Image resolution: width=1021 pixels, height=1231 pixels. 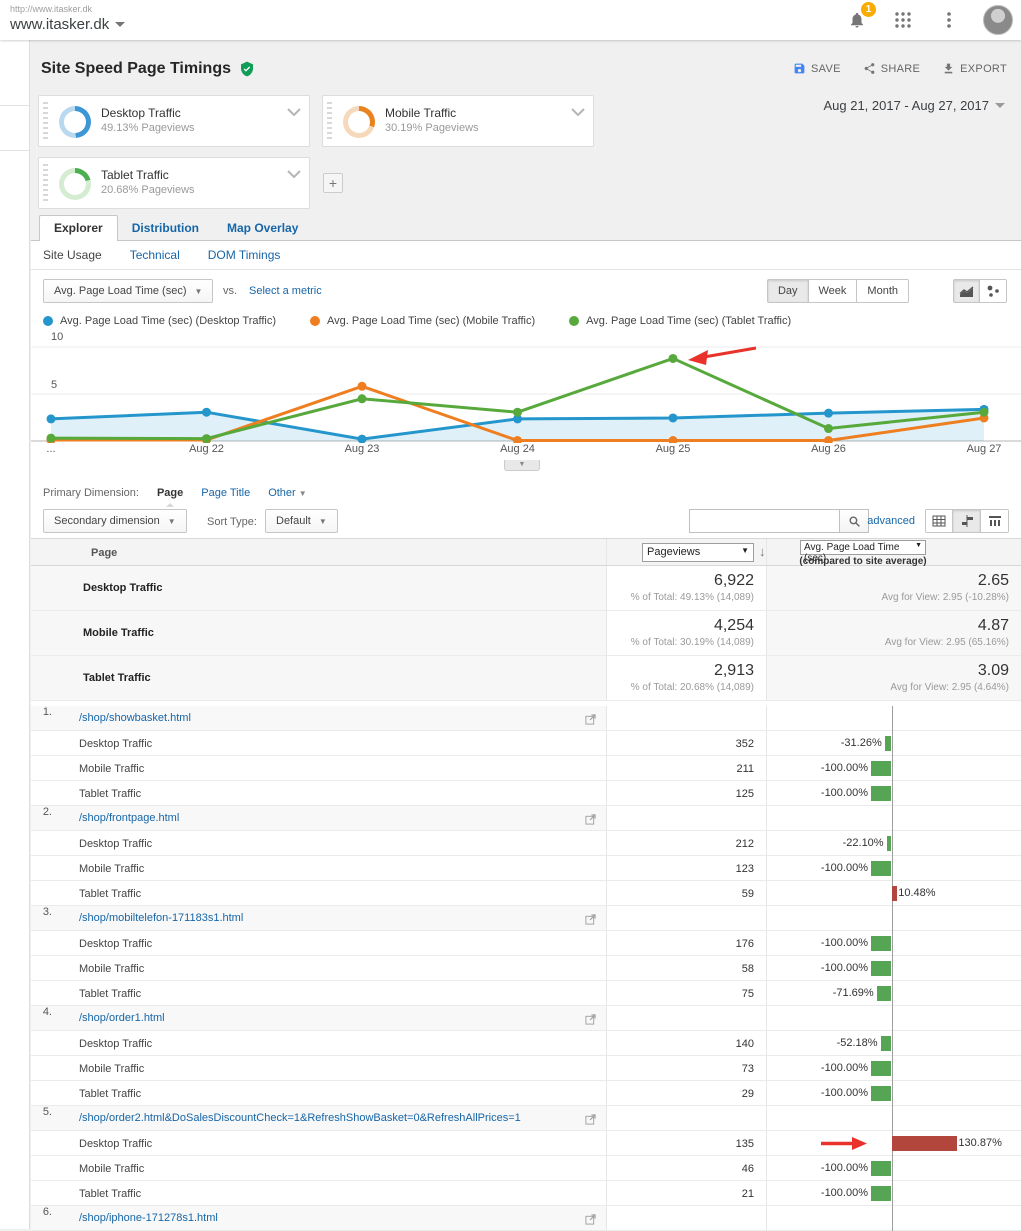 What do you see at coordinates (995, 521) in the screenshot?
I see `pivot-view-button` at bounding box center [995, 521].